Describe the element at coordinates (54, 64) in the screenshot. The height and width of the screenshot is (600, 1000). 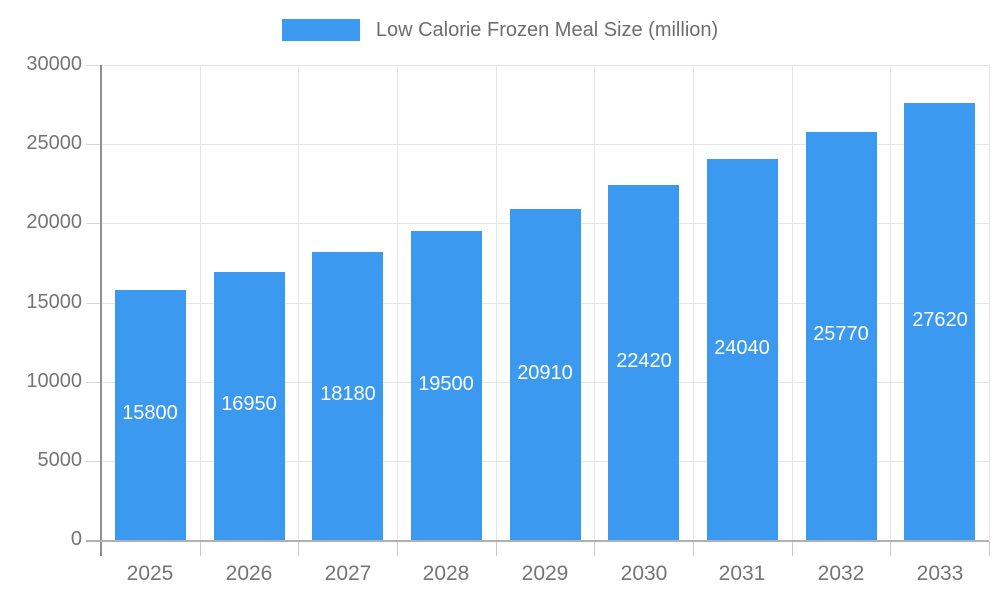
I see `y-axis-tick-label: 30000` at that location.